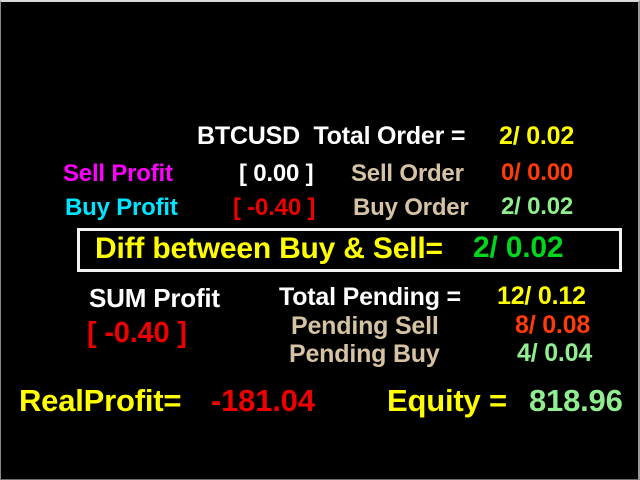 Image resolution: width=640 pixels, height=480 pixels. I want to click on total-order-label: BTCUSD Total Order =, so click(331, 136).